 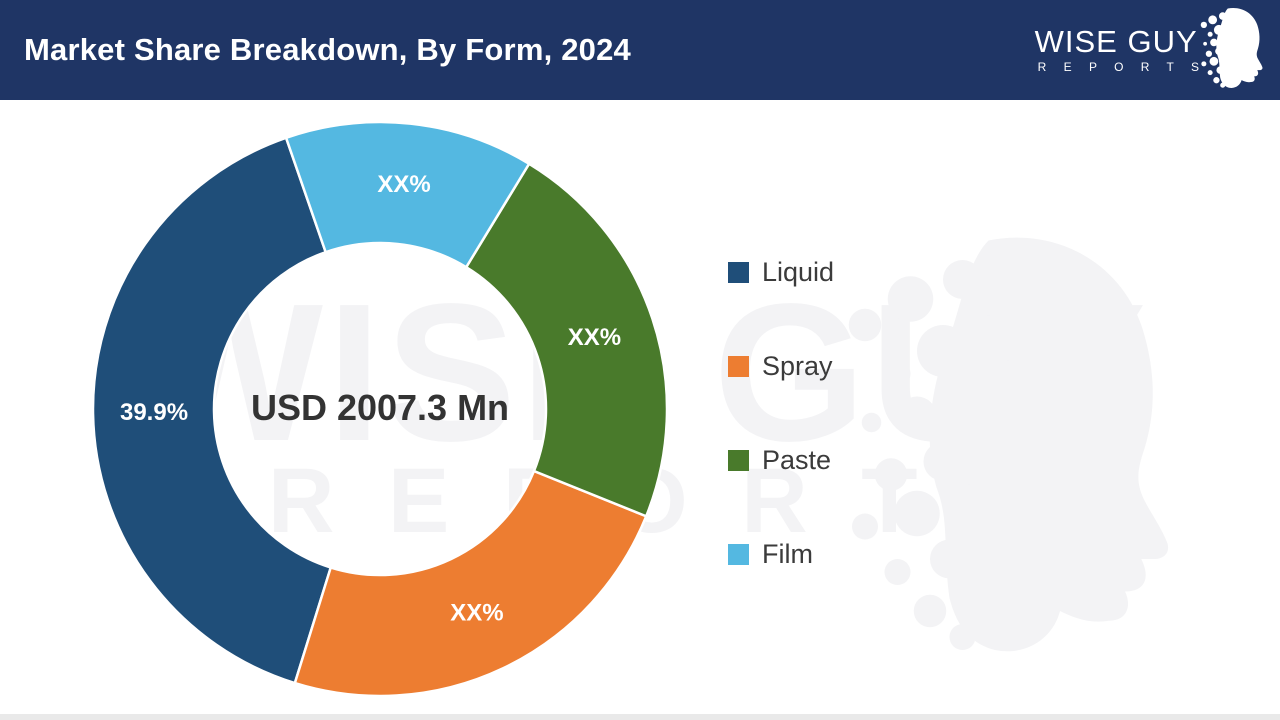 I want to click on segment-label-spray: XX%, so click(x=476, y=613).